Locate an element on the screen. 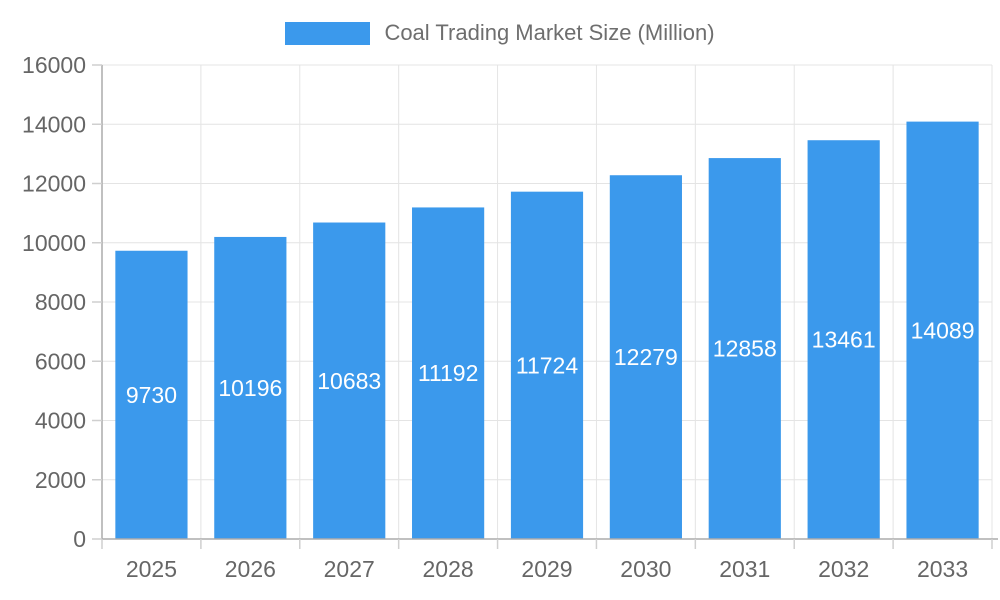 This screenshot has height=600, width=1000. bar-2028 is located at coordinates (448, 373).